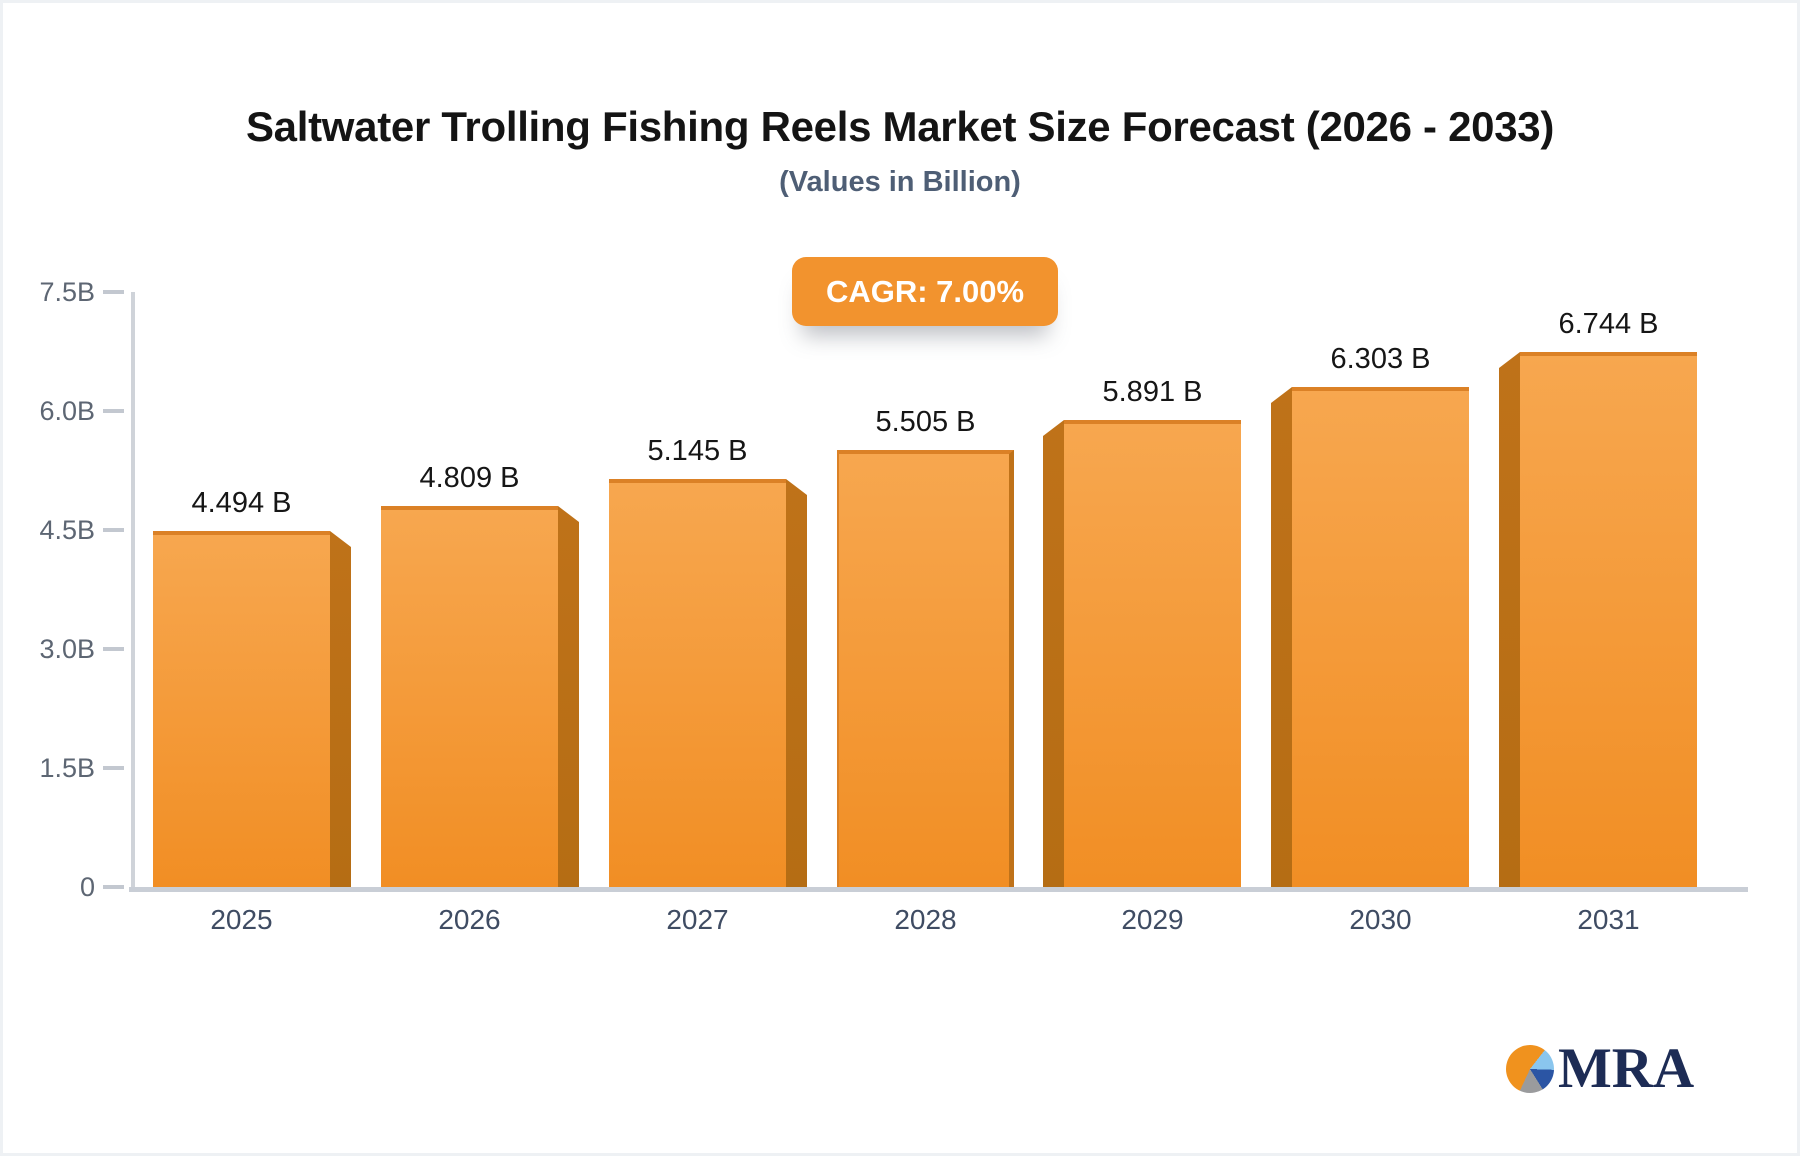  I want to click on bar-value-label: 5.505 B, so click(925, 422).